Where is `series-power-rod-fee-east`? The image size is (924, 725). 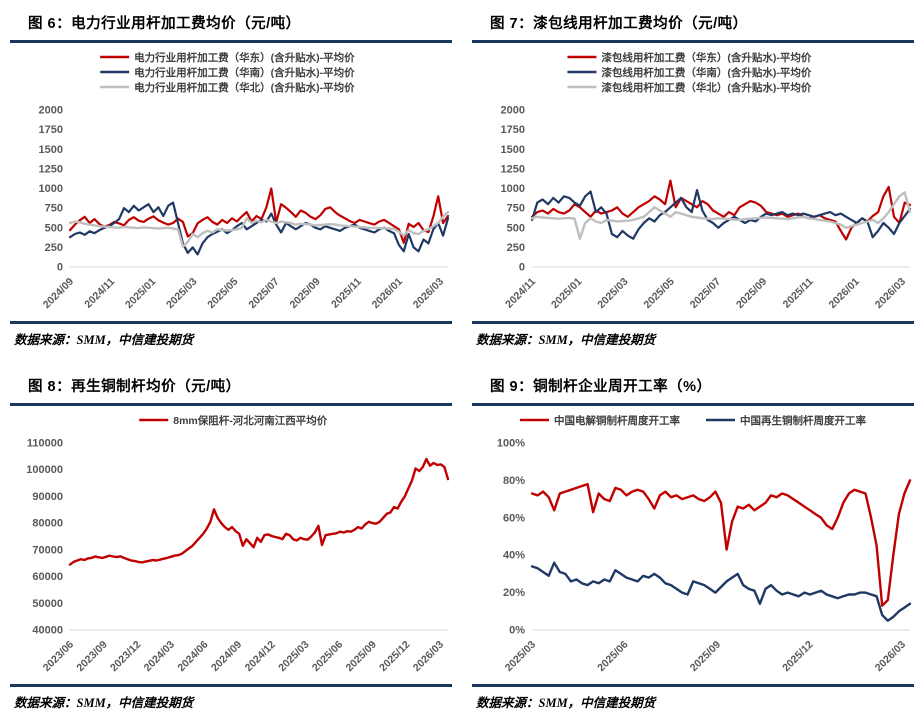 series-power-rod-fee-east is located at coordinates (259, 215).